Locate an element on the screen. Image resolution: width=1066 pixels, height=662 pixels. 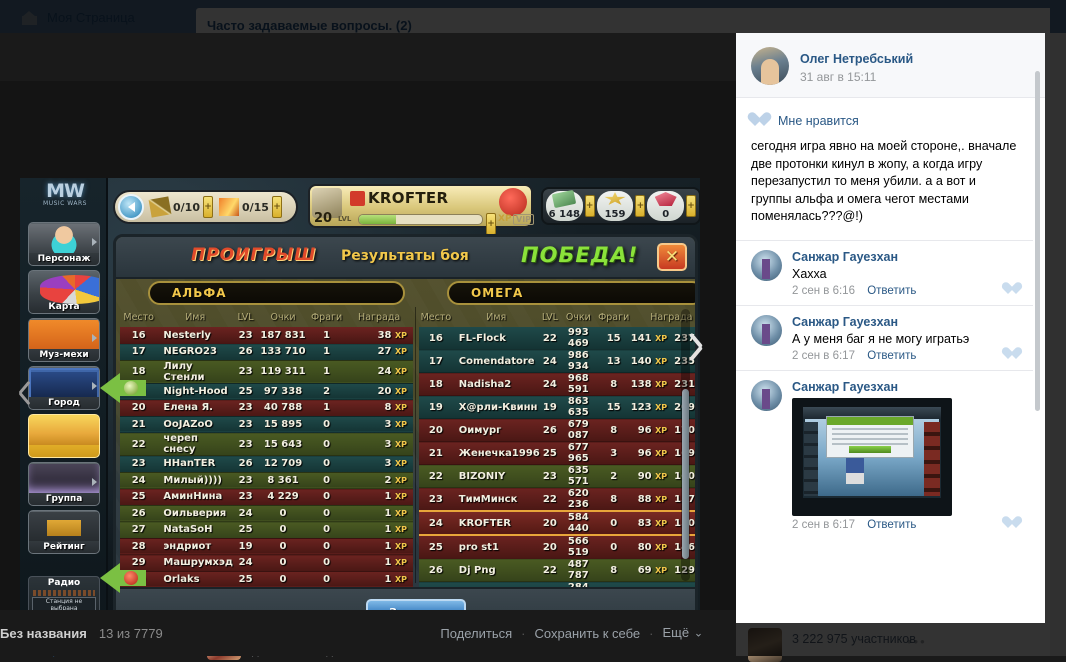
cell-place: 22 is located at coordinates (138, 444).